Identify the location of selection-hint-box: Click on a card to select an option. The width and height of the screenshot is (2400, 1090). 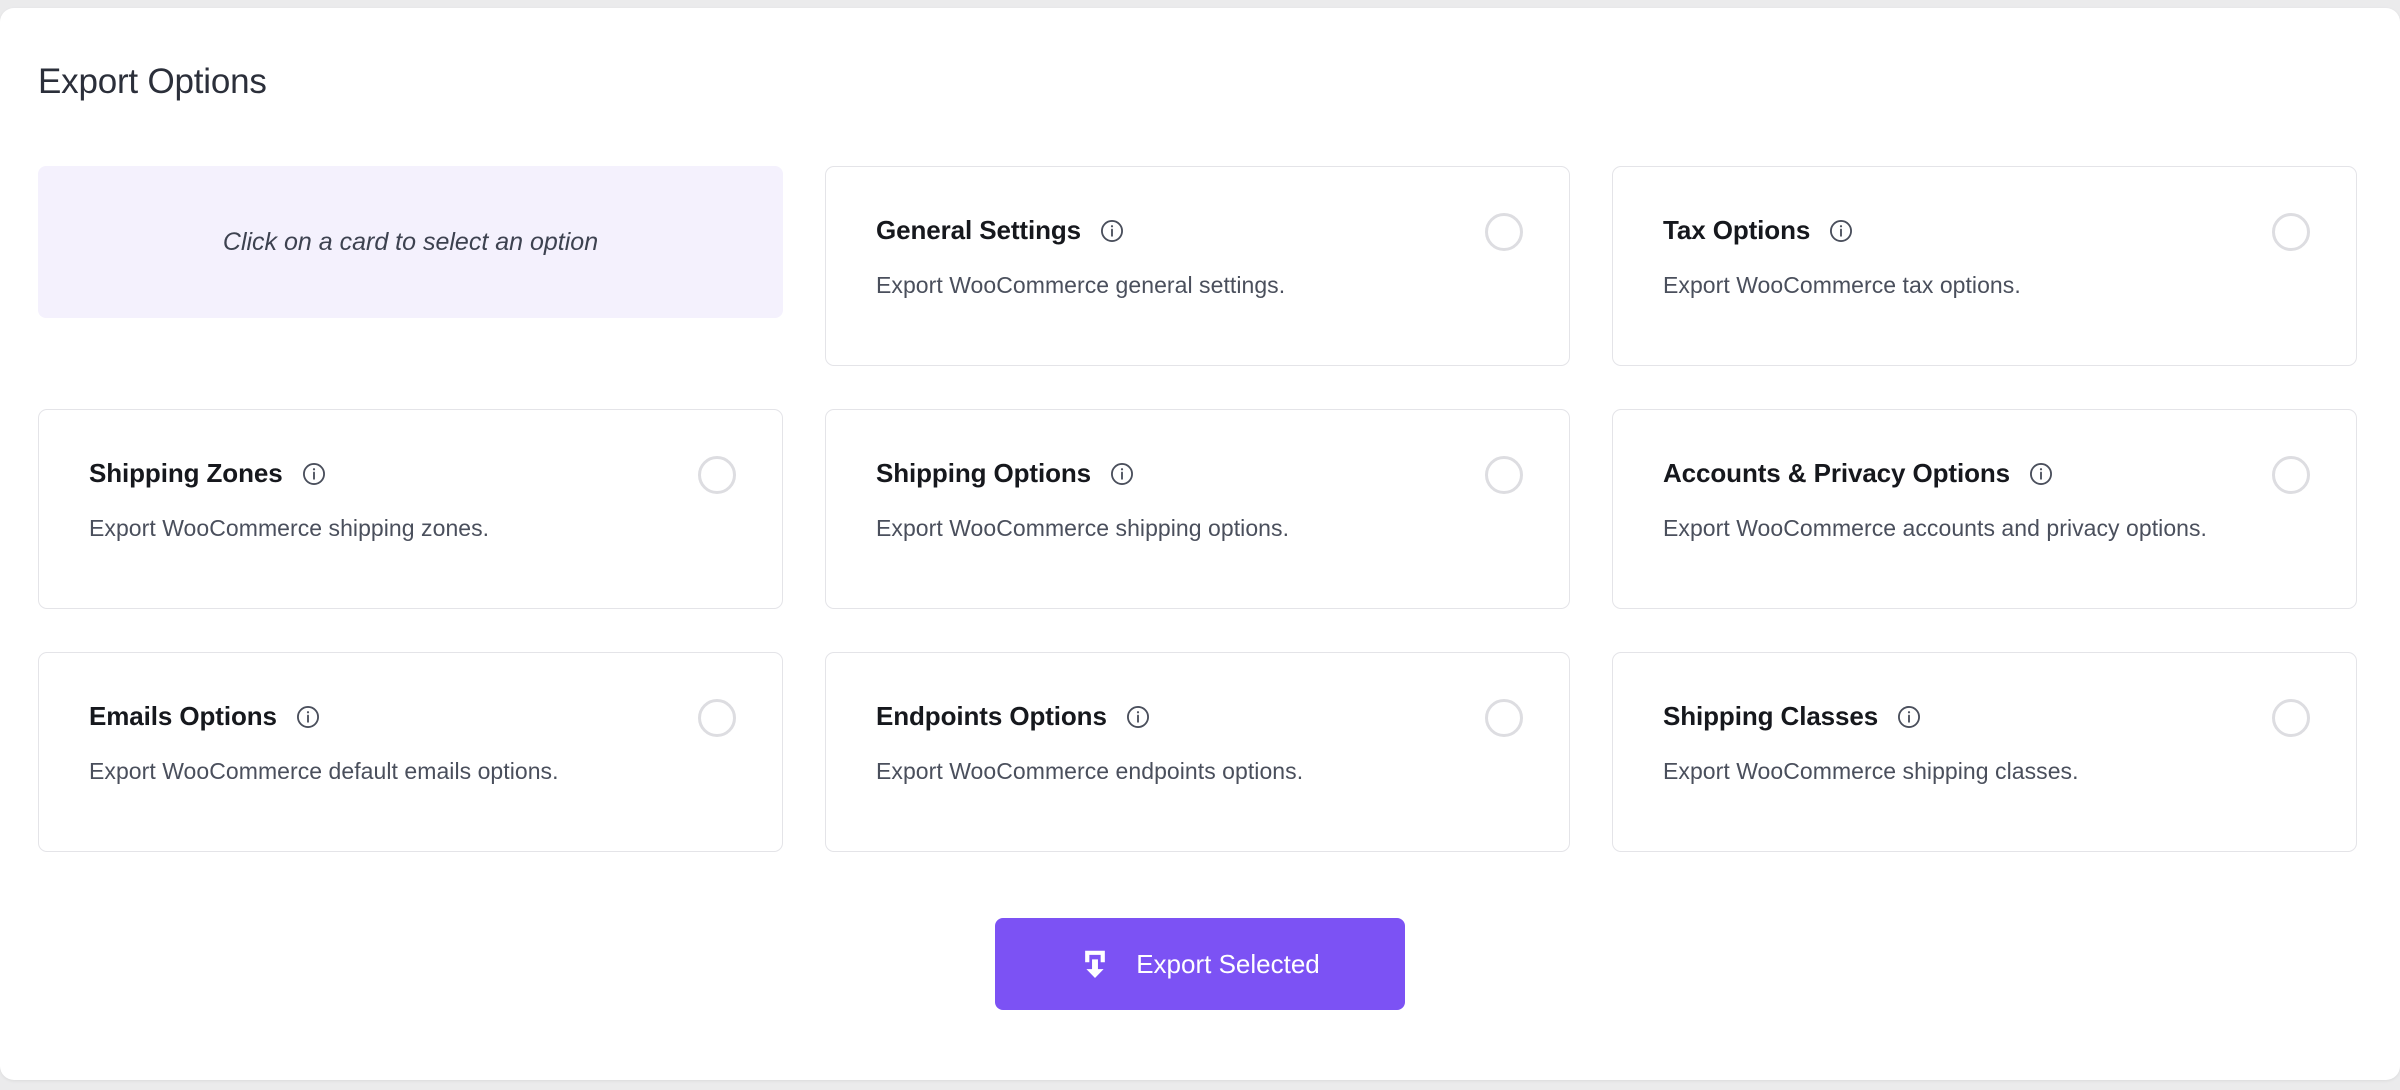
(410, 242).